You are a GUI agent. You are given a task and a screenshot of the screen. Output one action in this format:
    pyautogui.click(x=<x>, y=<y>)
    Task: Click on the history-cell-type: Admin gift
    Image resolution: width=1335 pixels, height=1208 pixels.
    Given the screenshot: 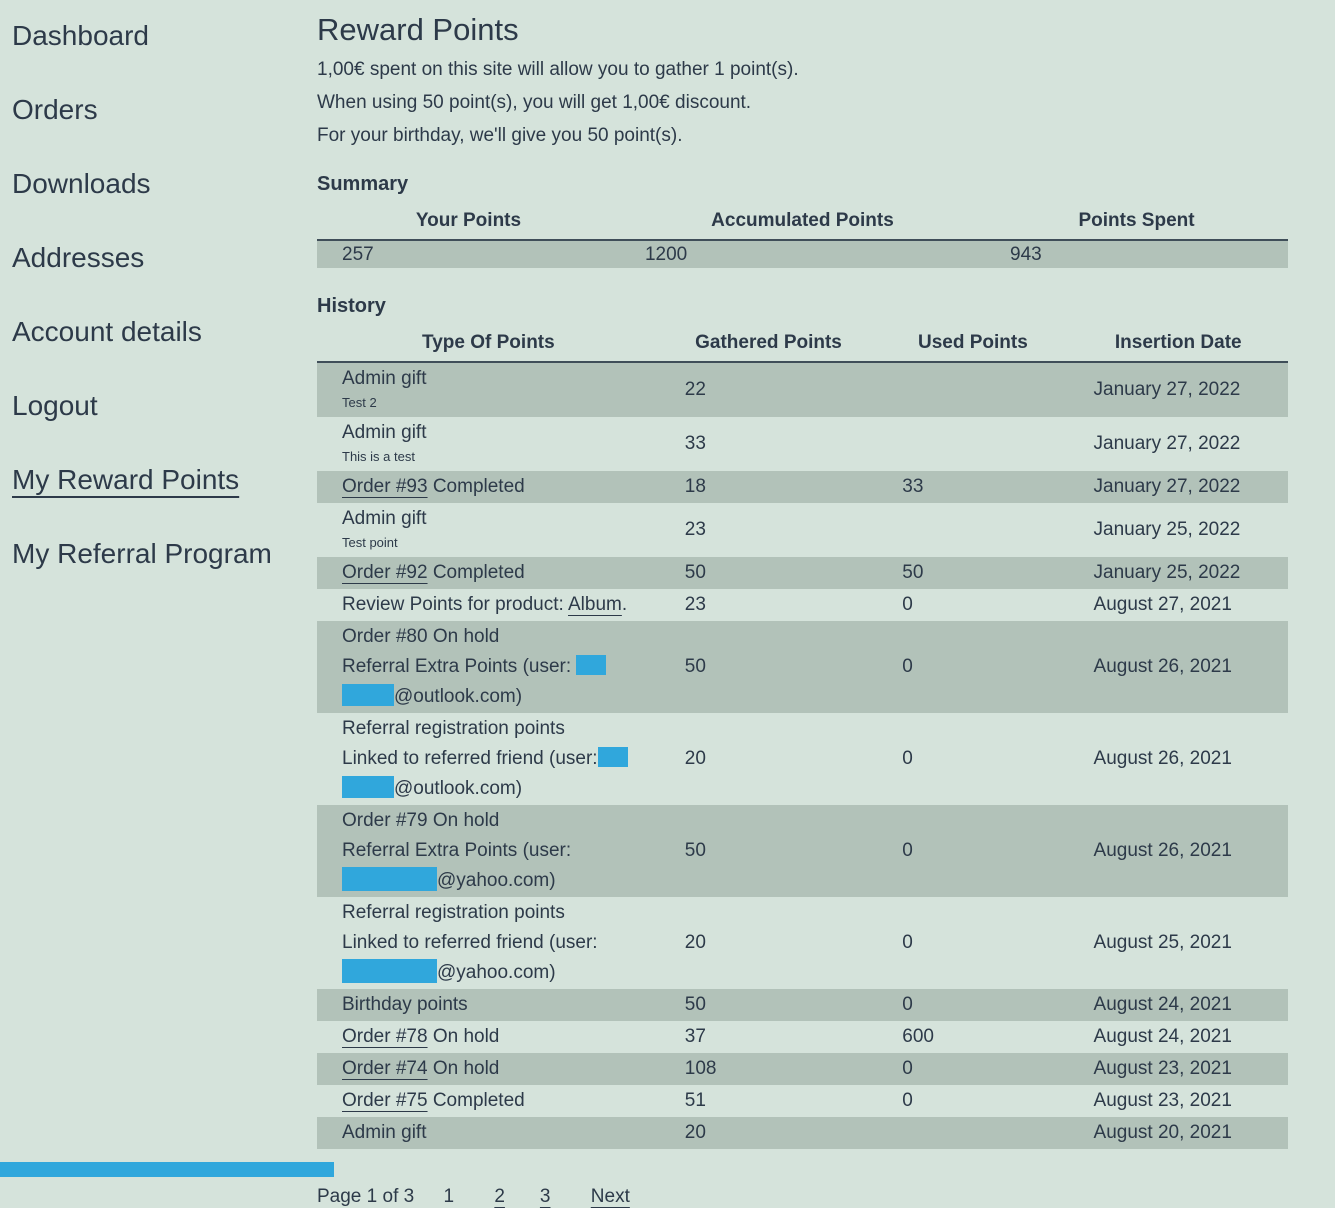 What is the action you would take?
    pyautogui.click(x=488, y=1133)
    